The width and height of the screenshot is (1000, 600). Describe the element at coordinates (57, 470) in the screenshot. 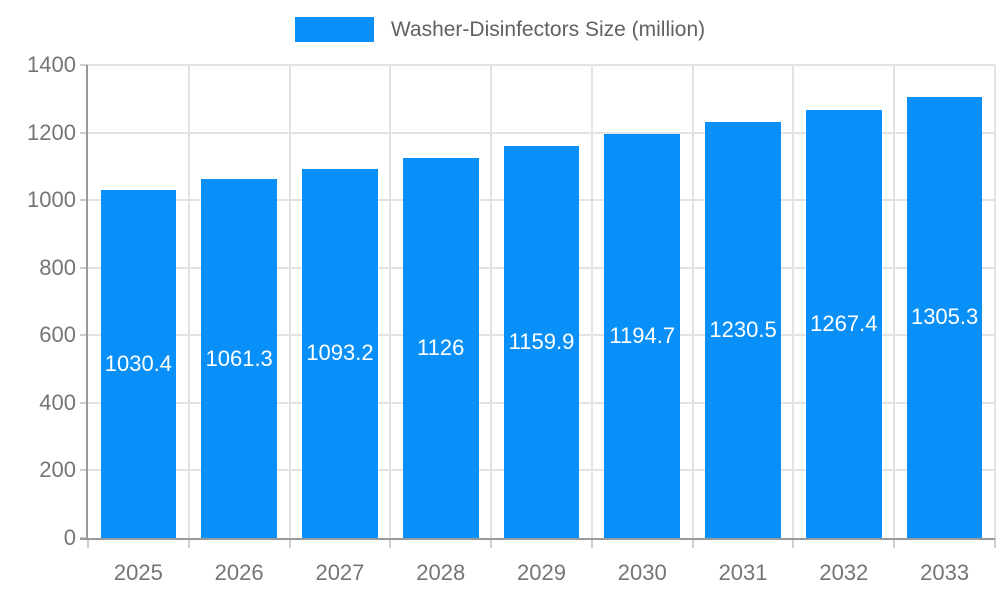

I see `y-axis-label: 200` at that location.